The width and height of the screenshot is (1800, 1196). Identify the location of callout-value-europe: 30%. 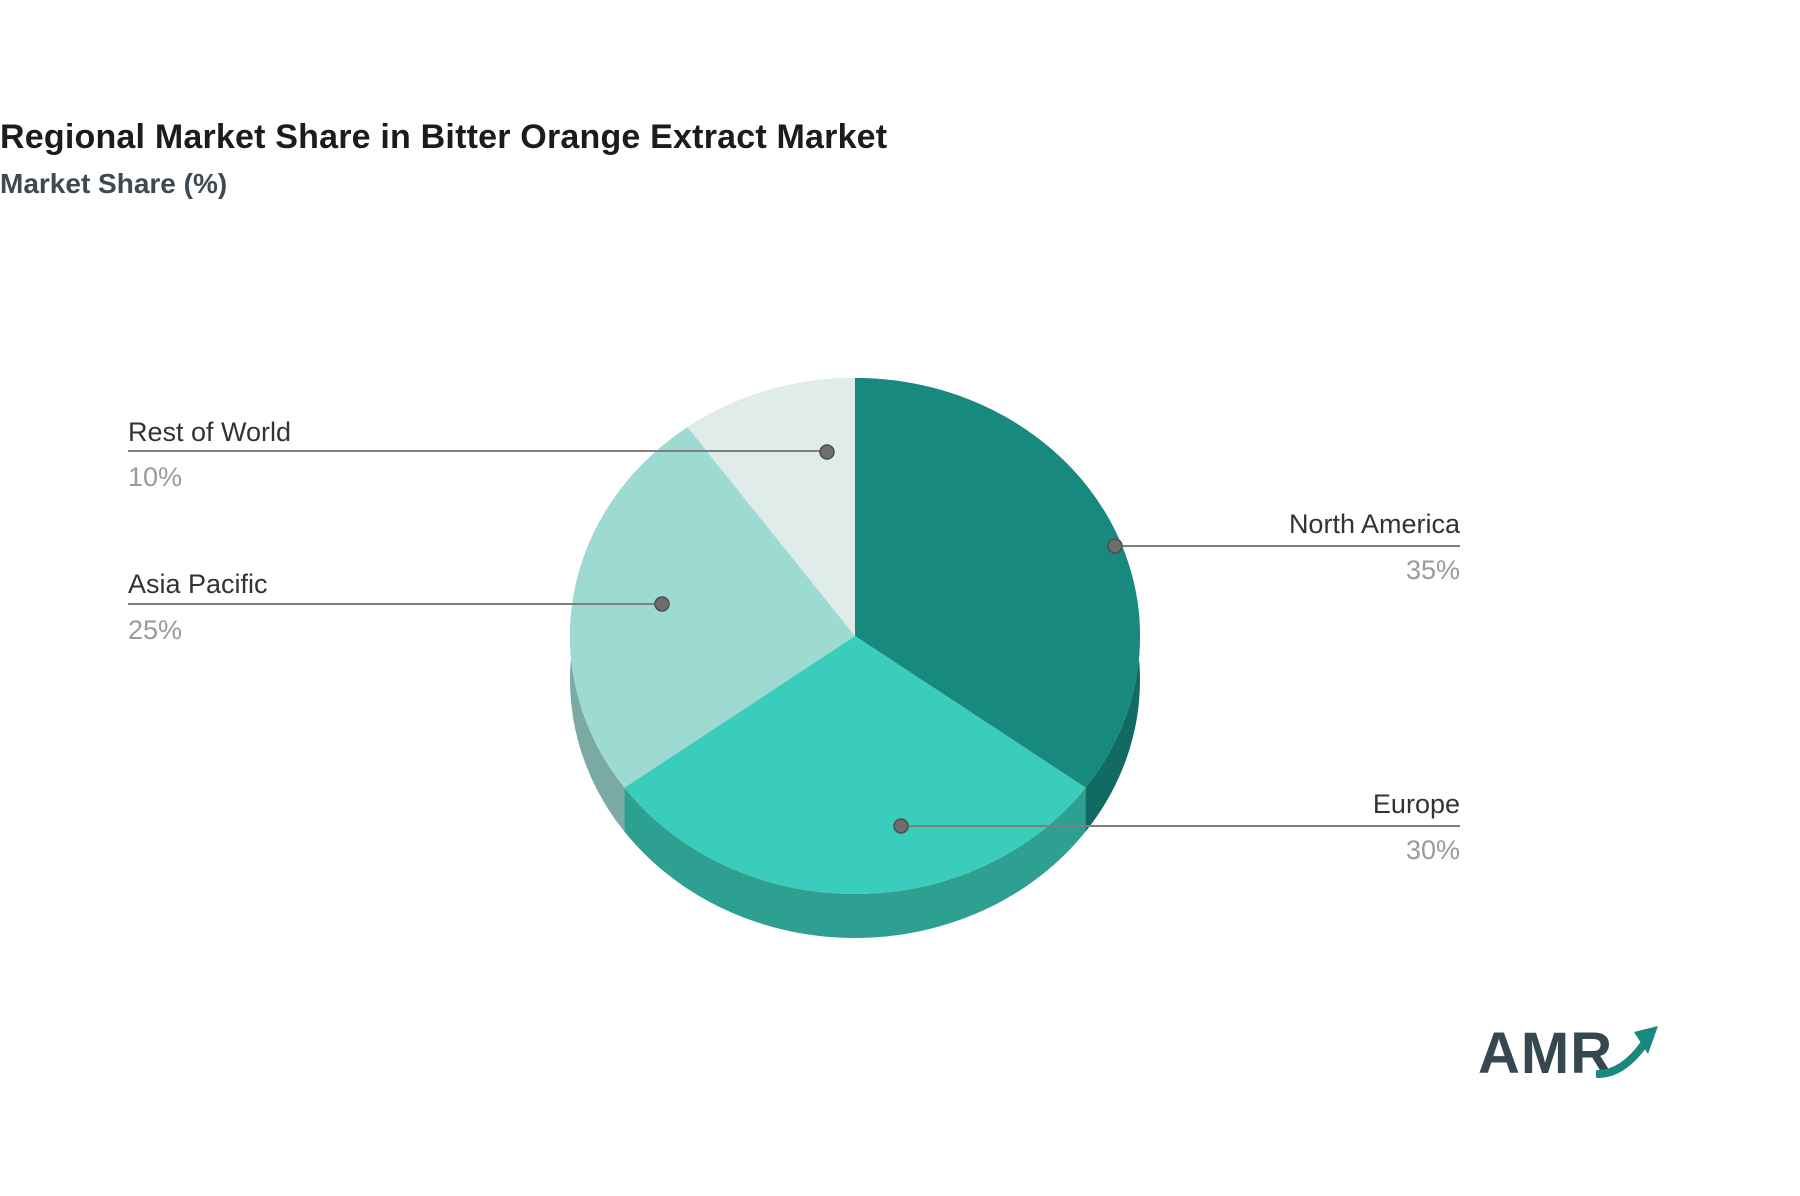
(1433, 850).